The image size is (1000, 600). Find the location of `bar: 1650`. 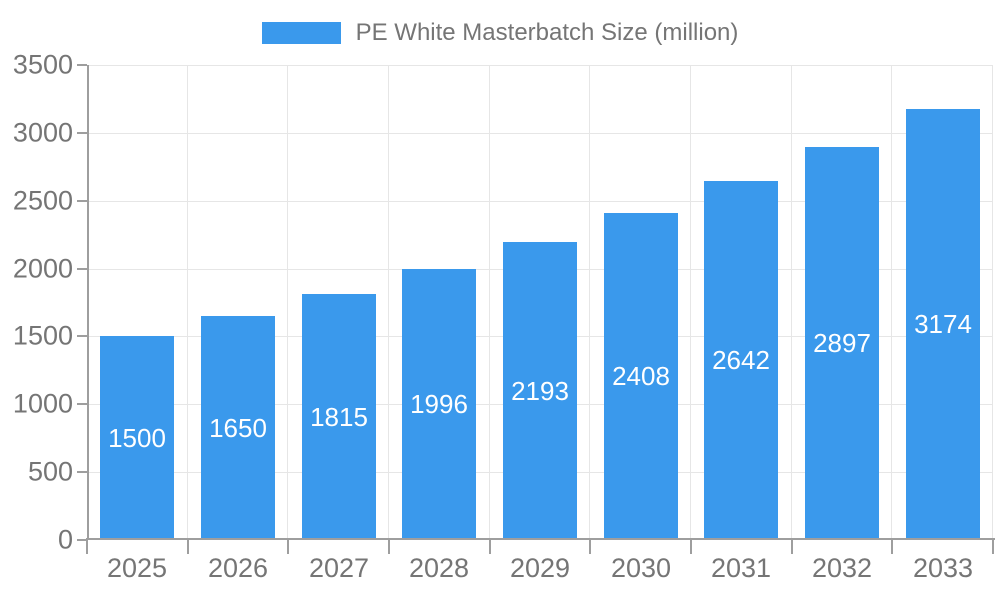

bar: 1650 is located at coordinates (238, 428).